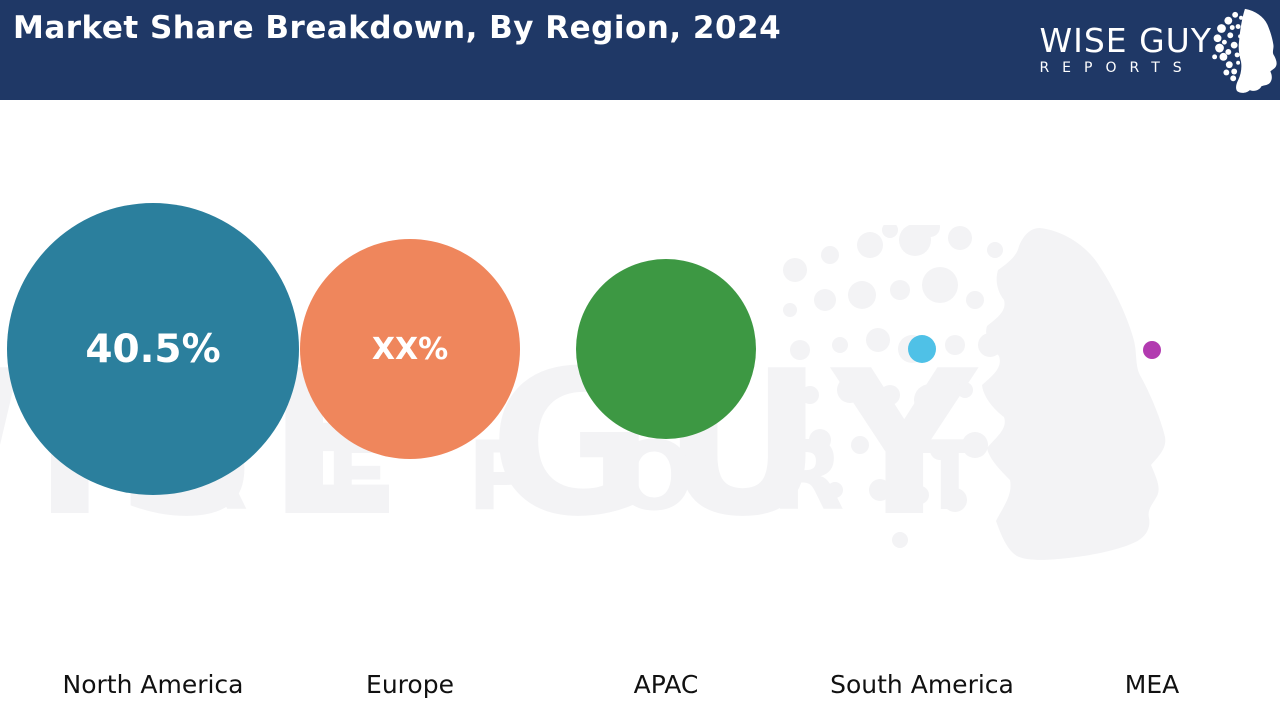 The width and height of the screenshot is (1280, 720). Describe the element at coordinates (666, 684) in the screenshot. I see `category-label-apac: APAC` at that location.